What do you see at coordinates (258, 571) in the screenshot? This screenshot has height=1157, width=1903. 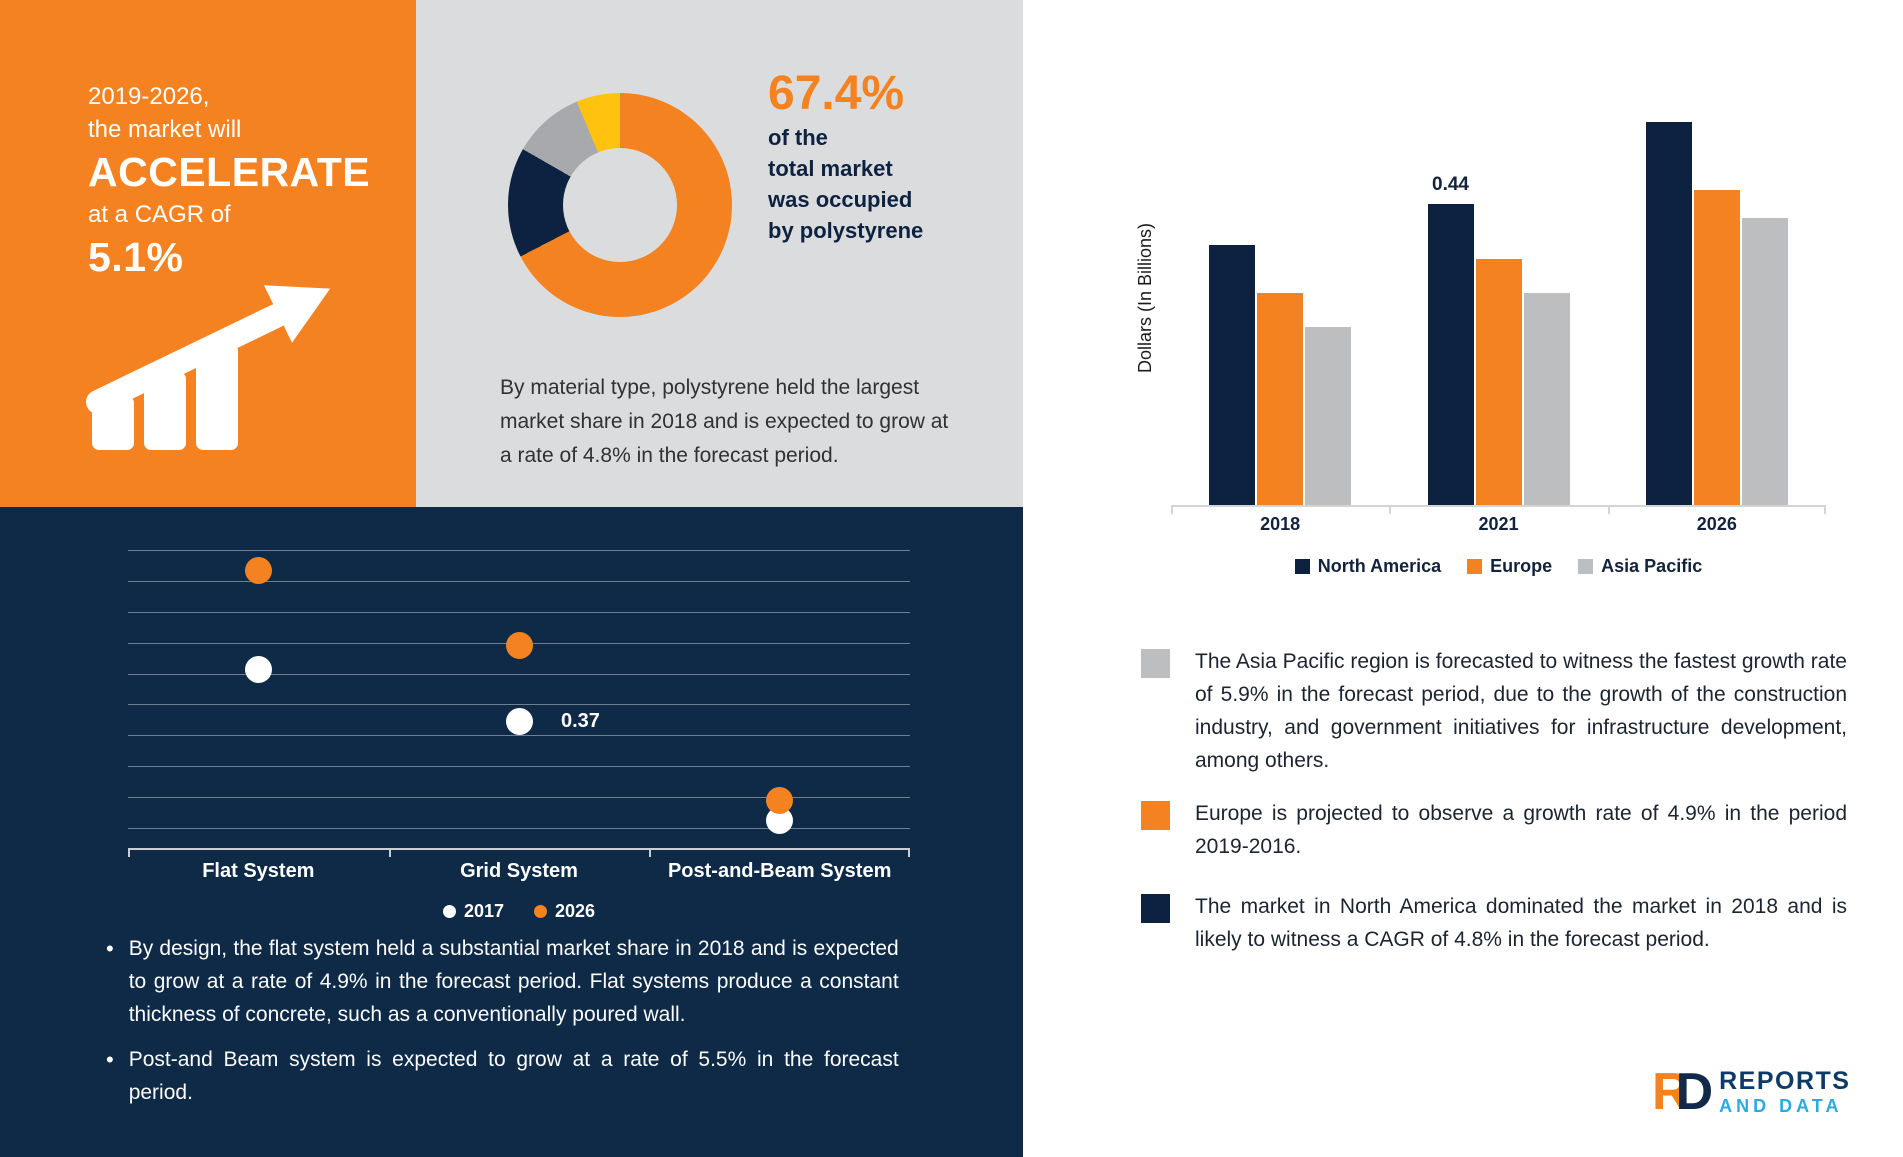 I see `dot-2026-flat-system` at bounding box center [258, 571].